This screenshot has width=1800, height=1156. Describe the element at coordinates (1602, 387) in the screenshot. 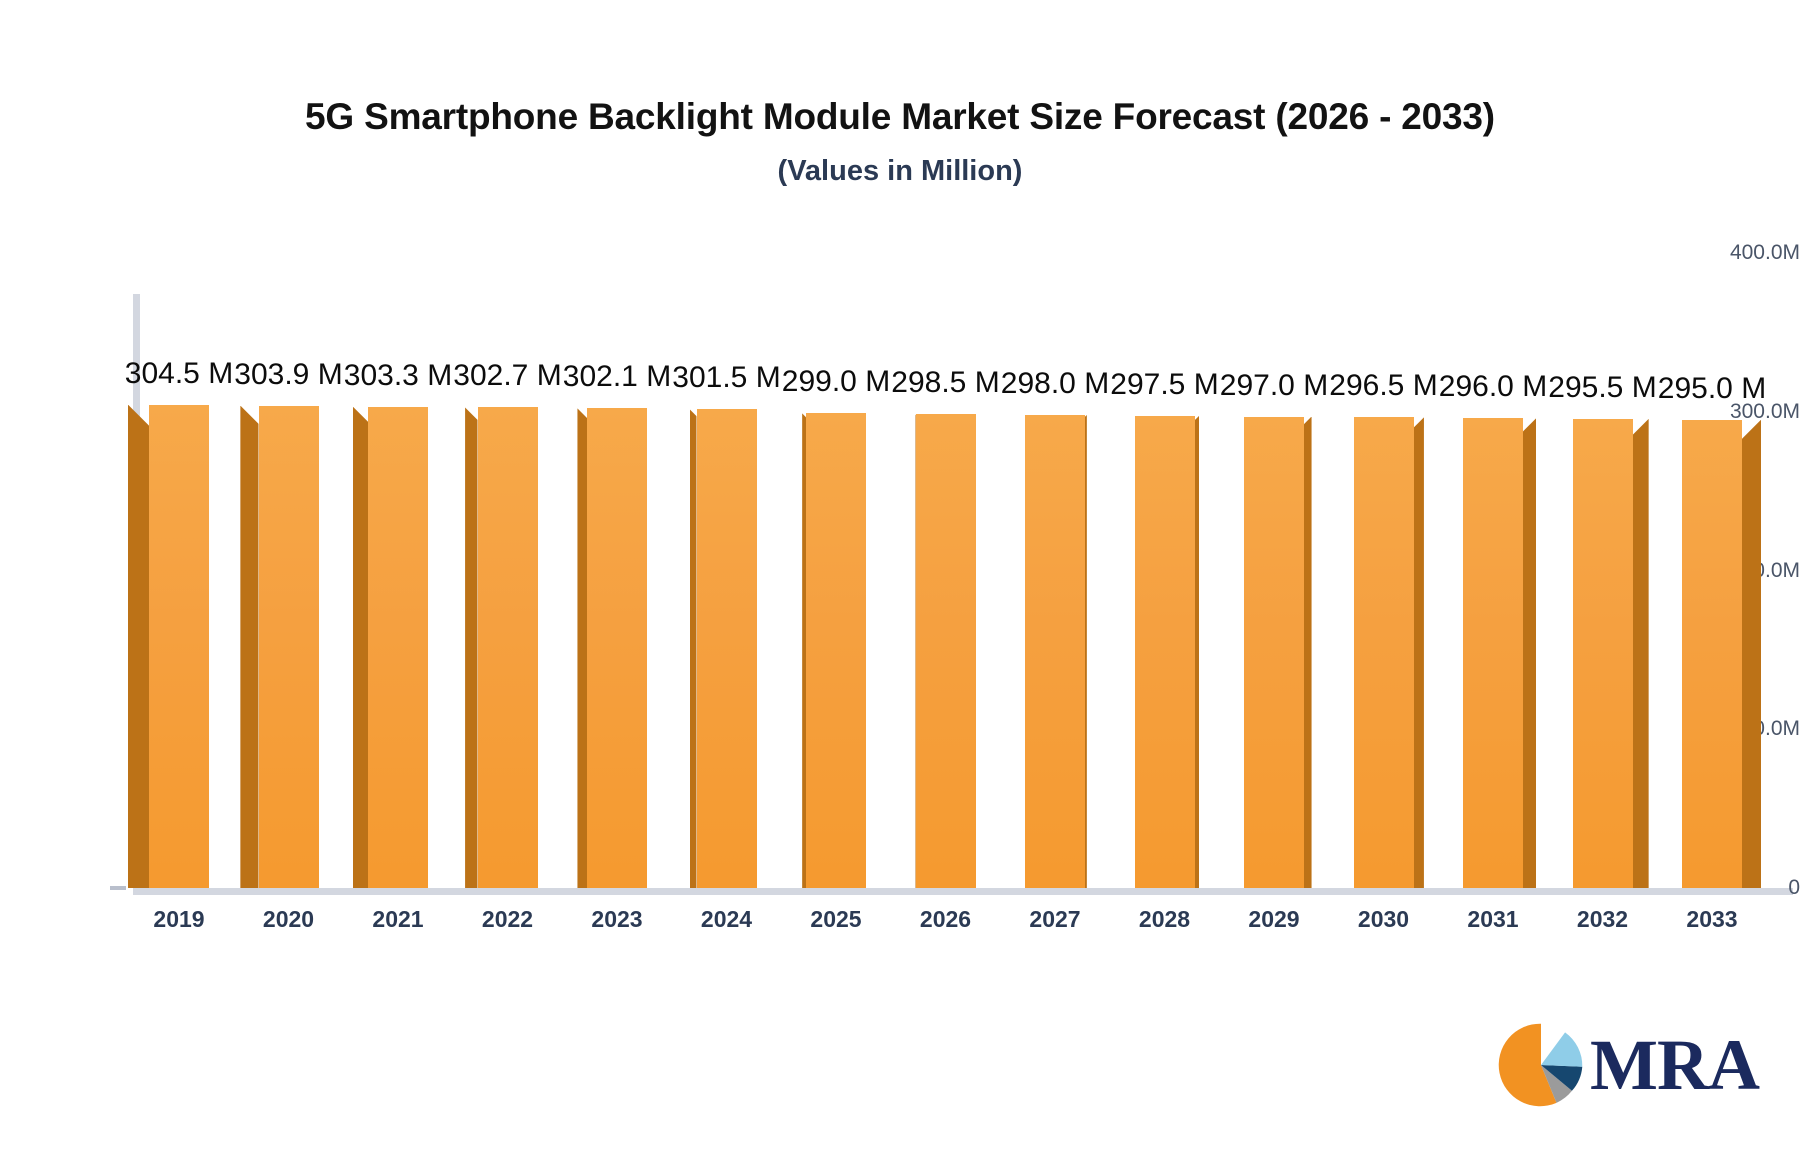

I see `bar-value-label: 295.5 M` at that location.